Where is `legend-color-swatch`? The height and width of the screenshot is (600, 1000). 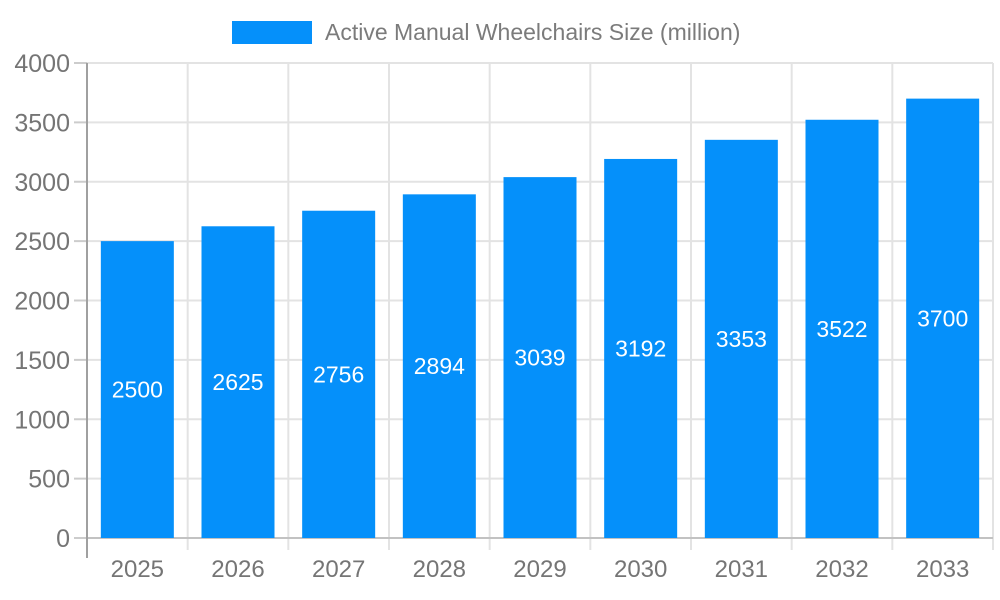 legend-color-swatch is located at coordinates (272, 32).